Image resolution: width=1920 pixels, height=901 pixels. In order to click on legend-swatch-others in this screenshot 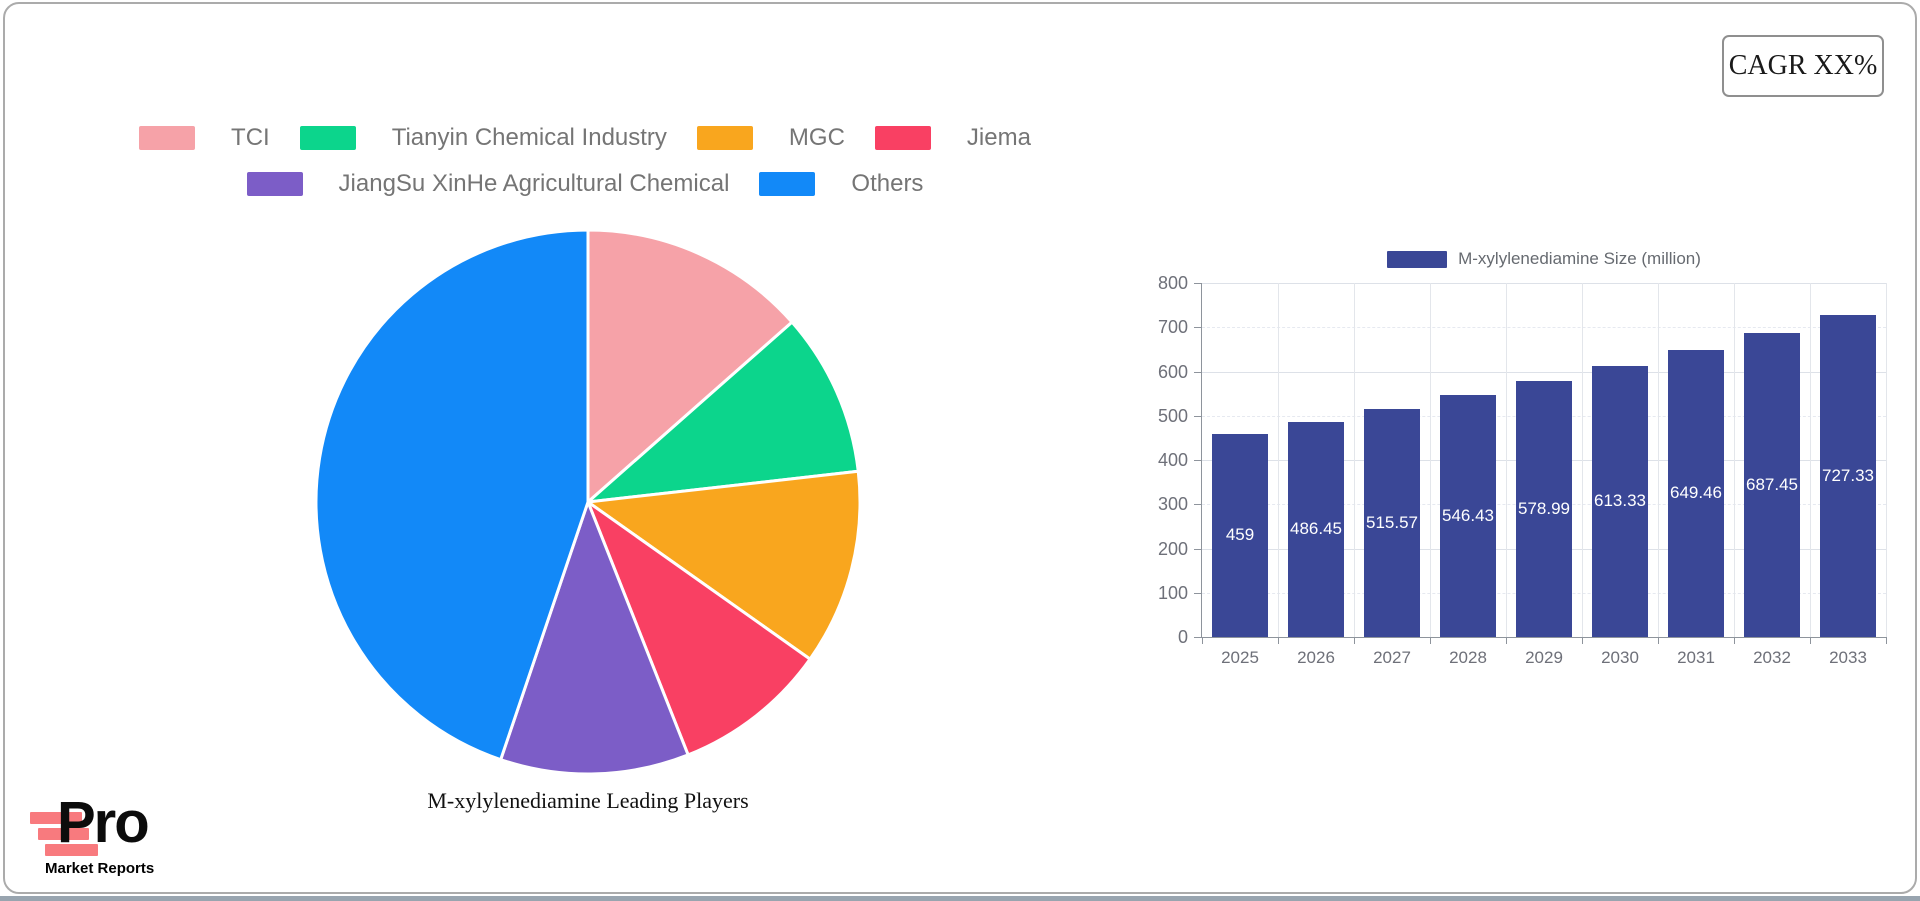, I will do `click(787, 184)`.